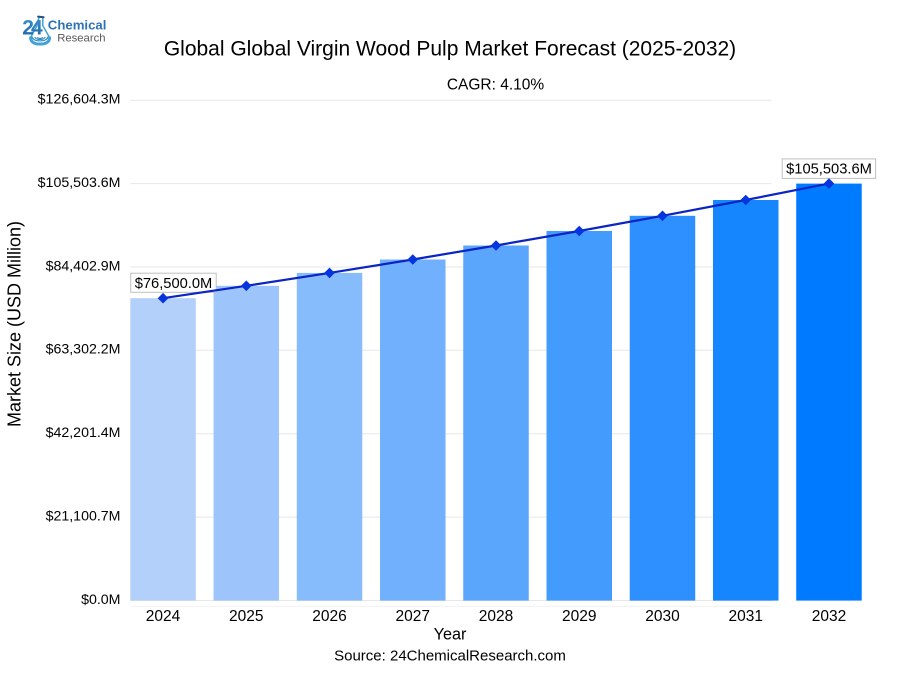 This screenshot has width=900, height=680. I want to click on svg-text: 2032, so click(829, 616).